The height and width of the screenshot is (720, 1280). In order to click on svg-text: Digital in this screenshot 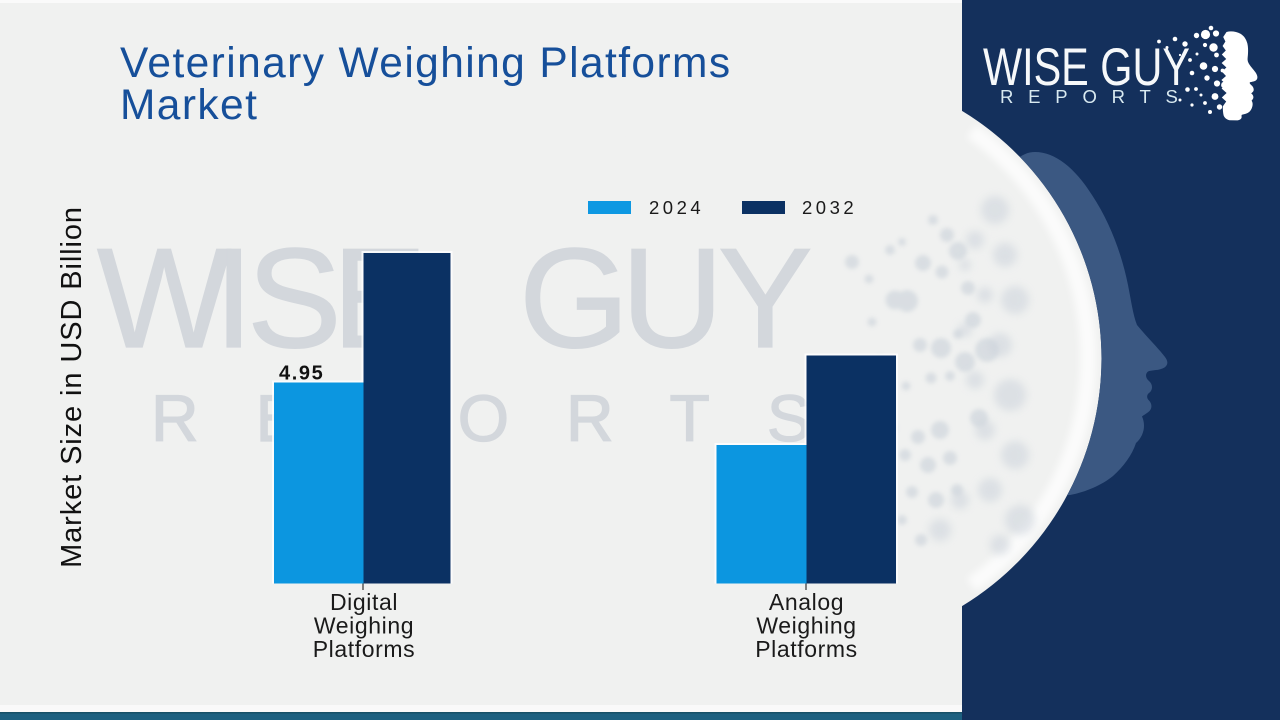, I will do `click(364, 602)`.